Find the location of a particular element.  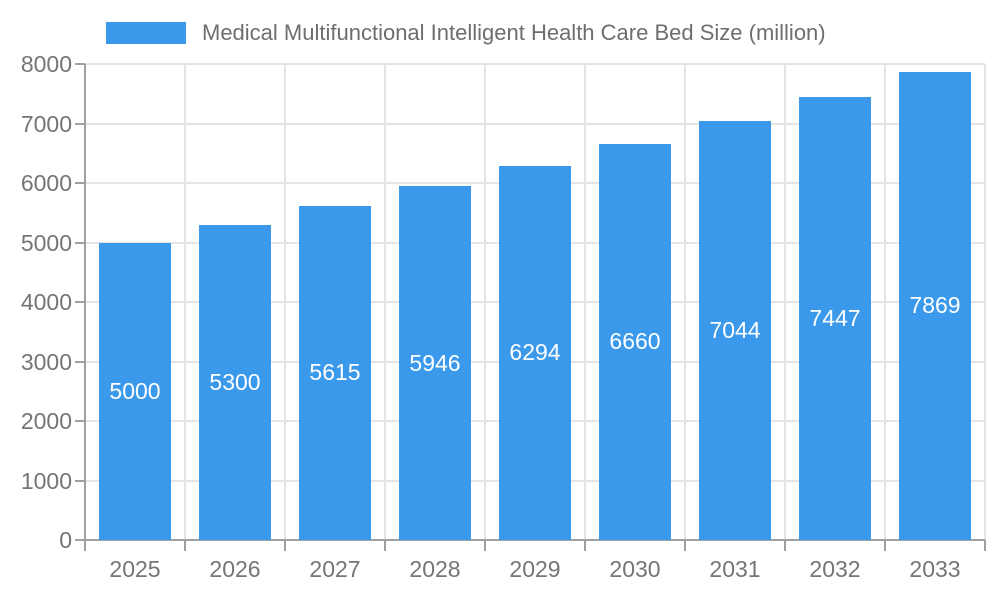

bar-value-label: 7869 is located at coordinates (935, 305).